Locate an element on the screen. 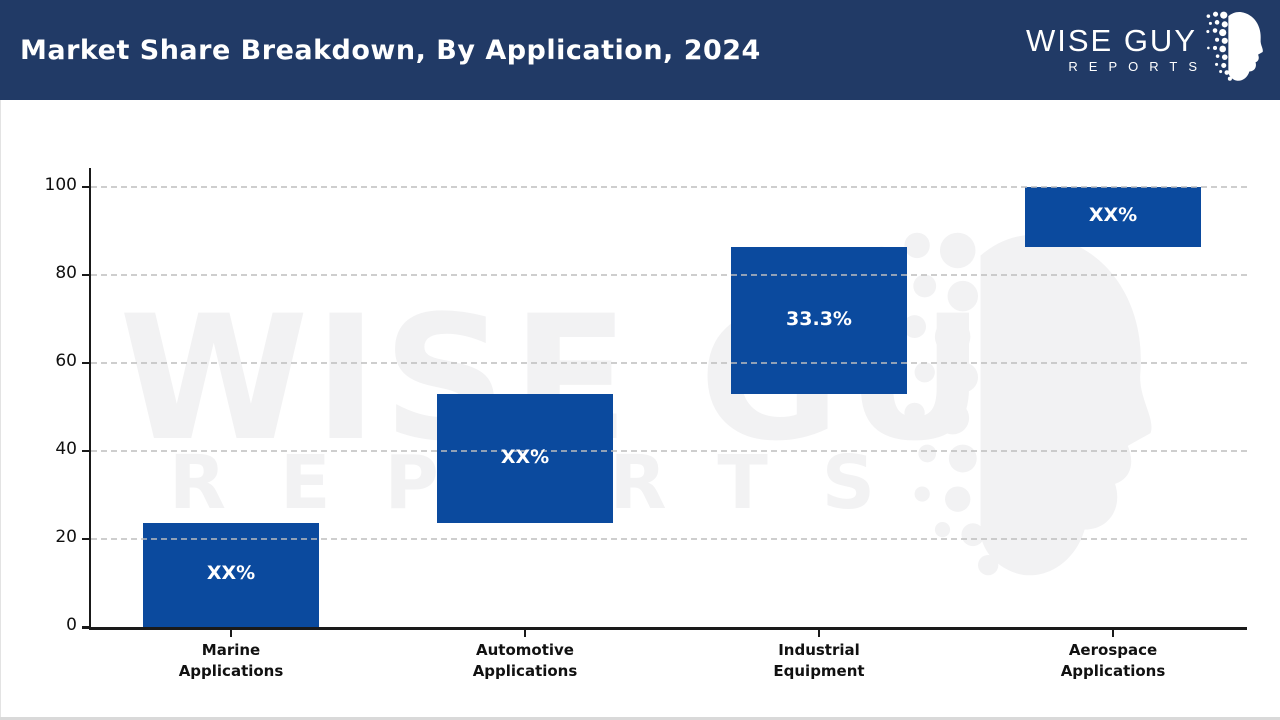  logo-wordmark: WISE GUY is located at coordinates (1111, 40).